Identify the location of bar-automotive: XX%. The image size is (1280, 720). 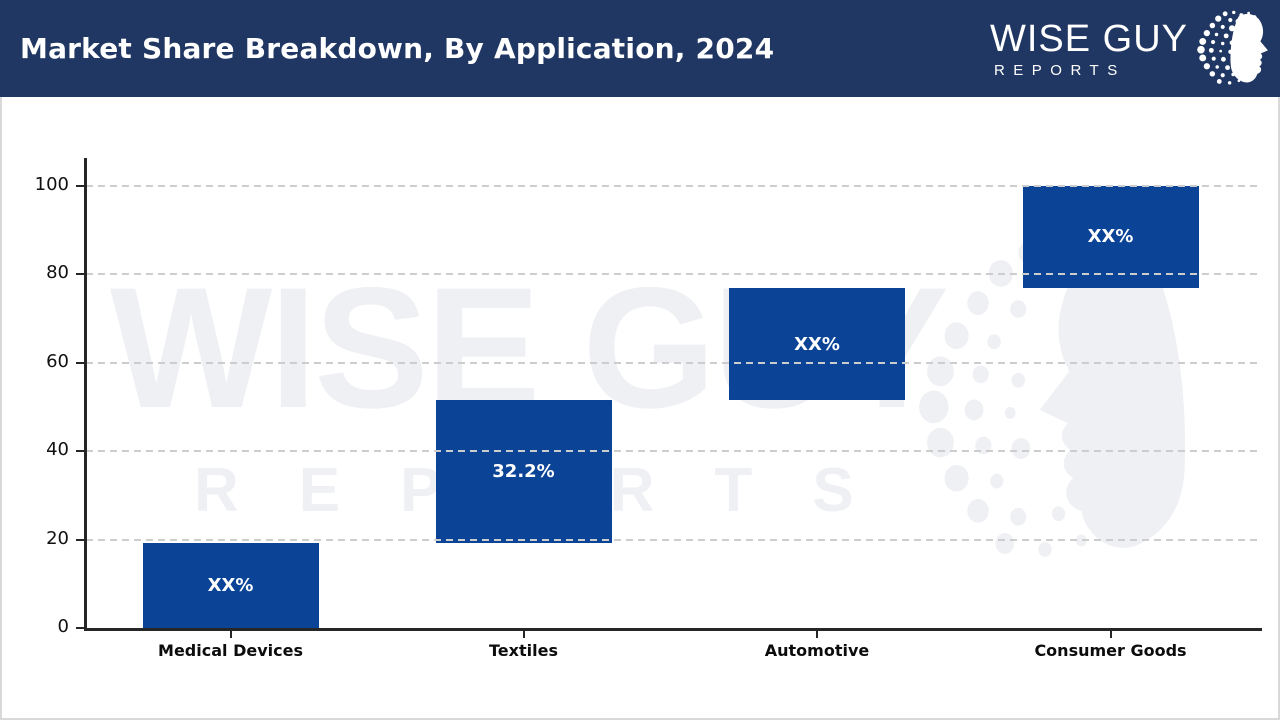
(817, 344).